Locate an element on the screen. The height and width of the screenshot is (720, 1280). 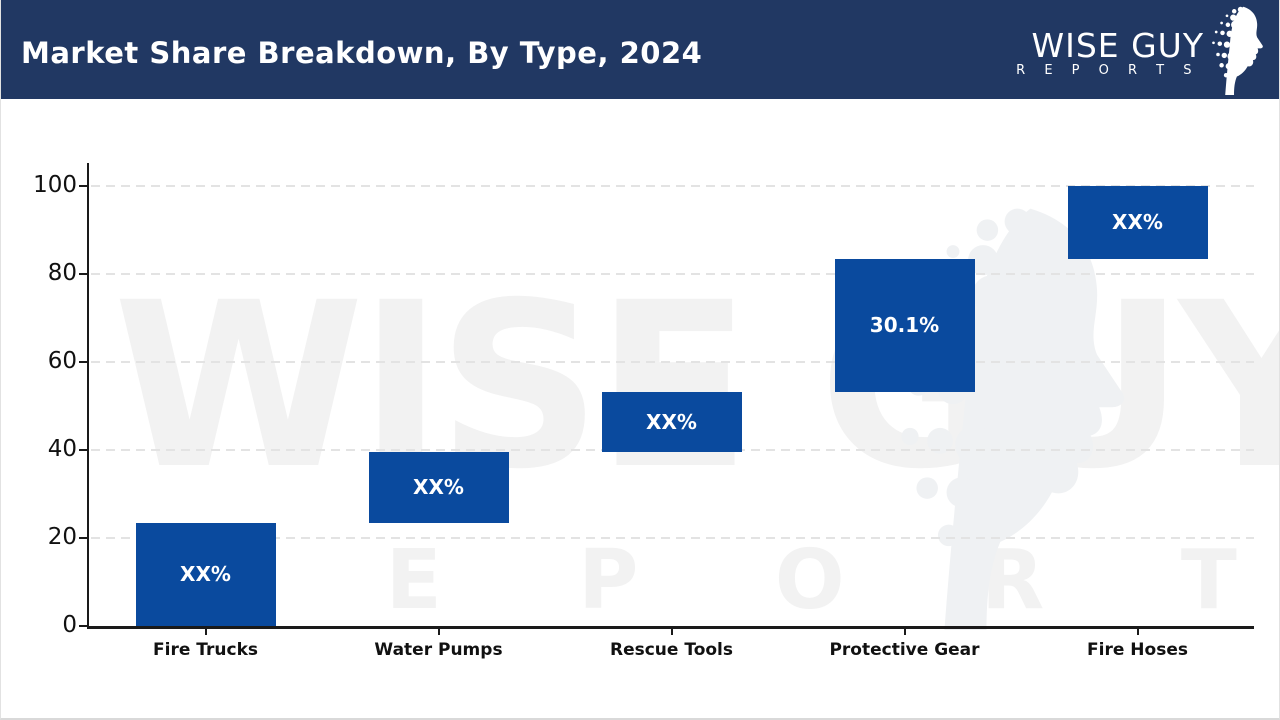
face-profile-icon is located at coordinates (1237, 50).